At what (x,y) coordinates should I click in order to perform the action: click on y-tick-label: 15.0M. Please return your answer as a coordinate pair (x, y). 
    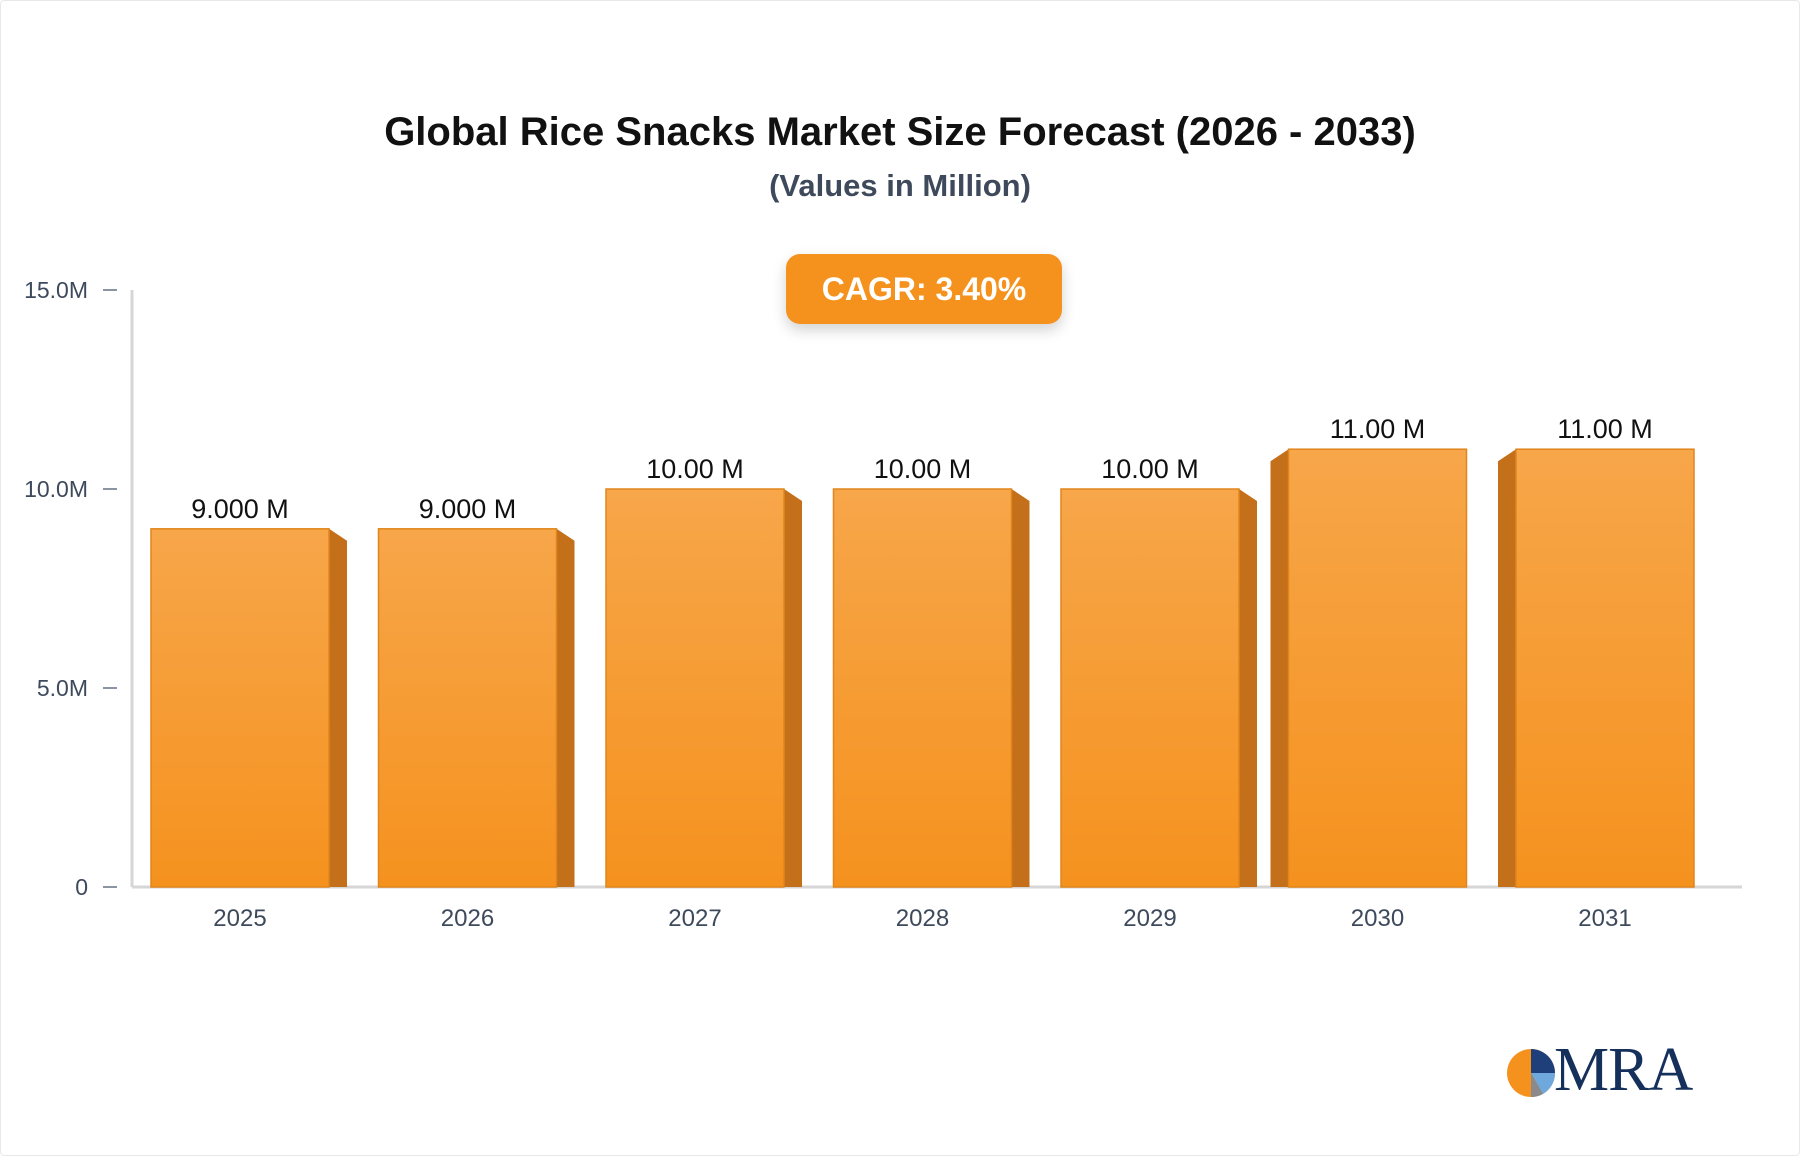
    Looking at the image, I should click on (56, 290).